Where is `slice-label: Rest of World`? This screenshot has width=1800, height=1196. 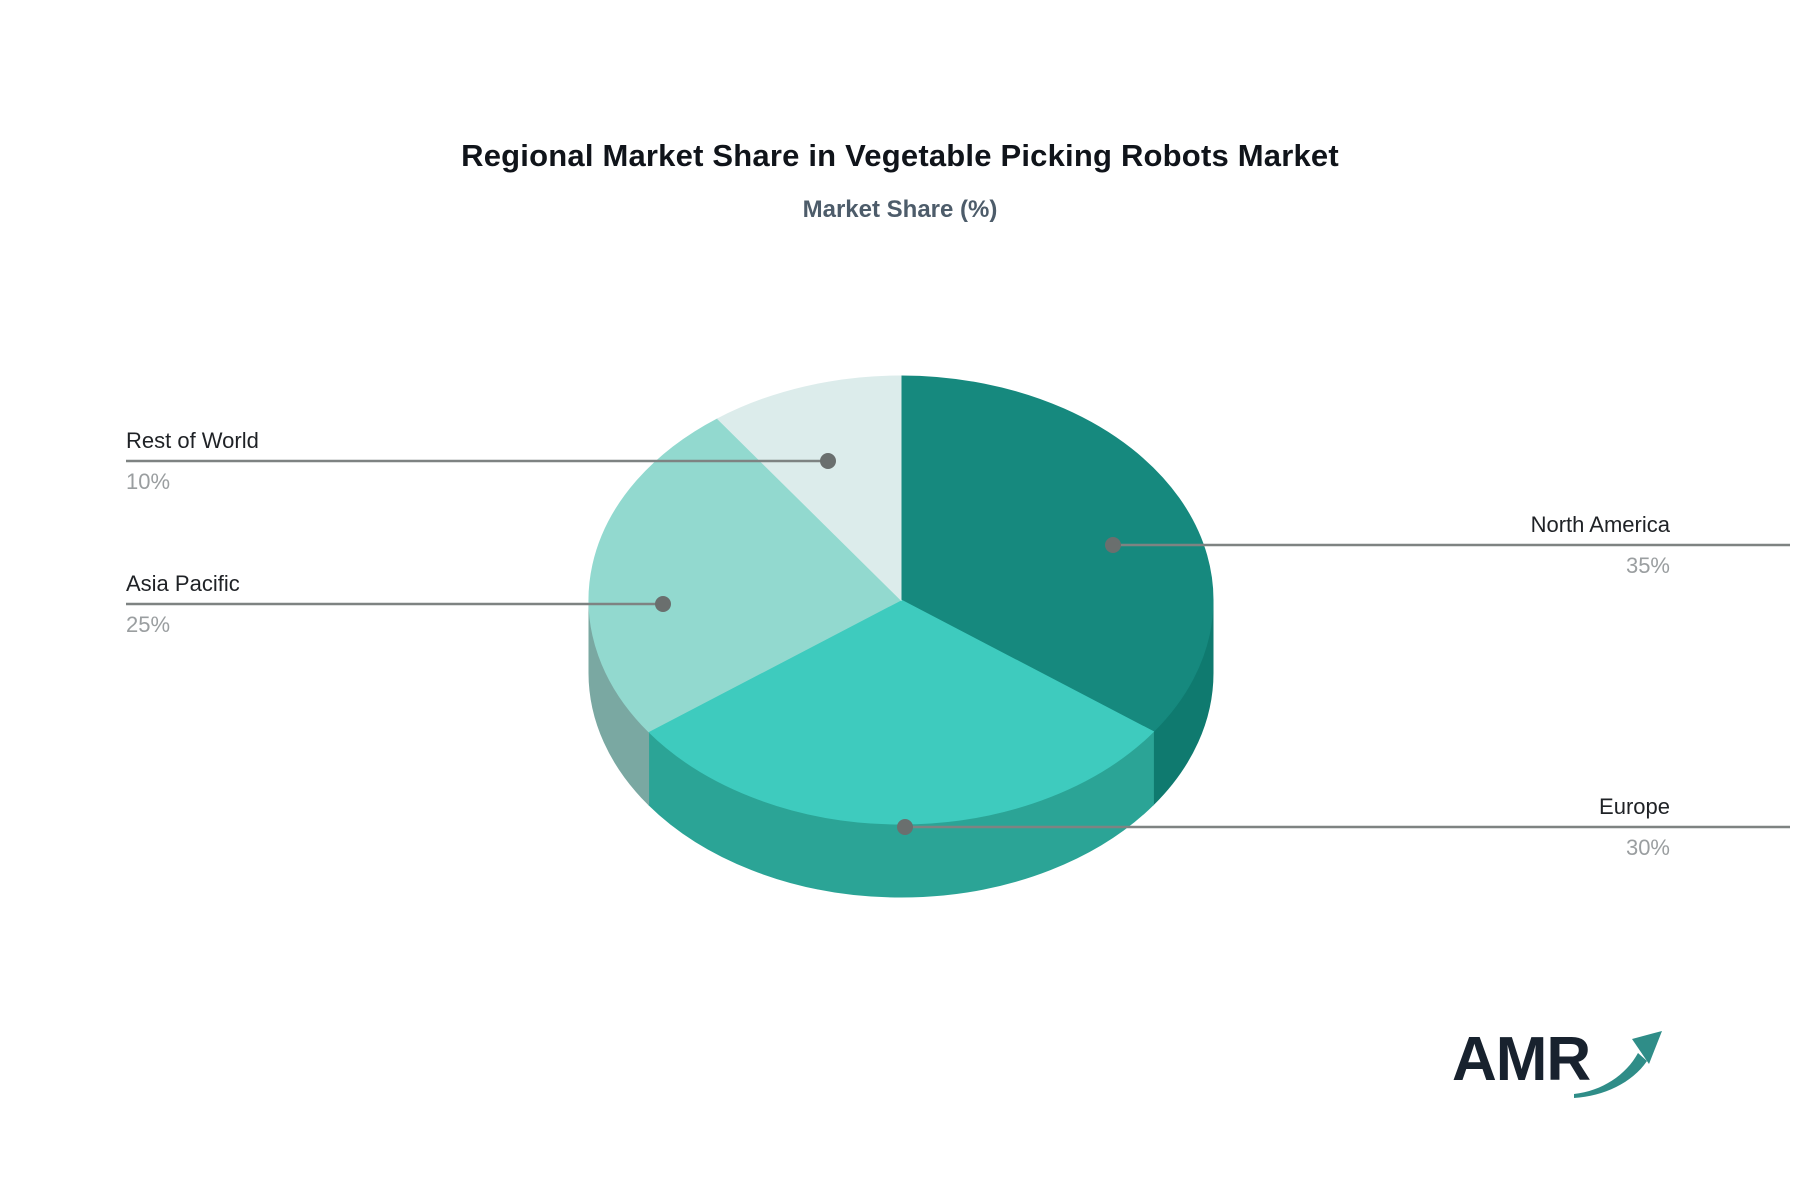
slice-label: Rest of World is located at coordinates (192, 440).